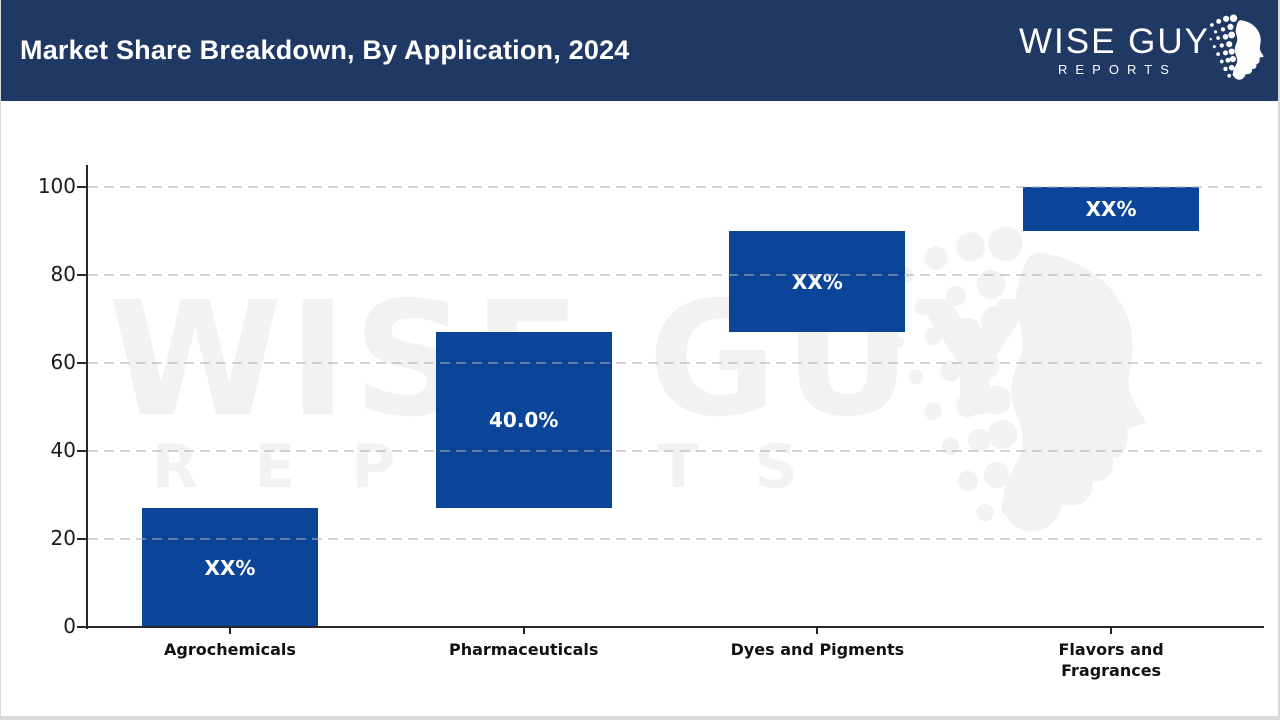 This screenshot has width=1280, height=720. I want to click on y-tick-label: 40, so click(63, 450).